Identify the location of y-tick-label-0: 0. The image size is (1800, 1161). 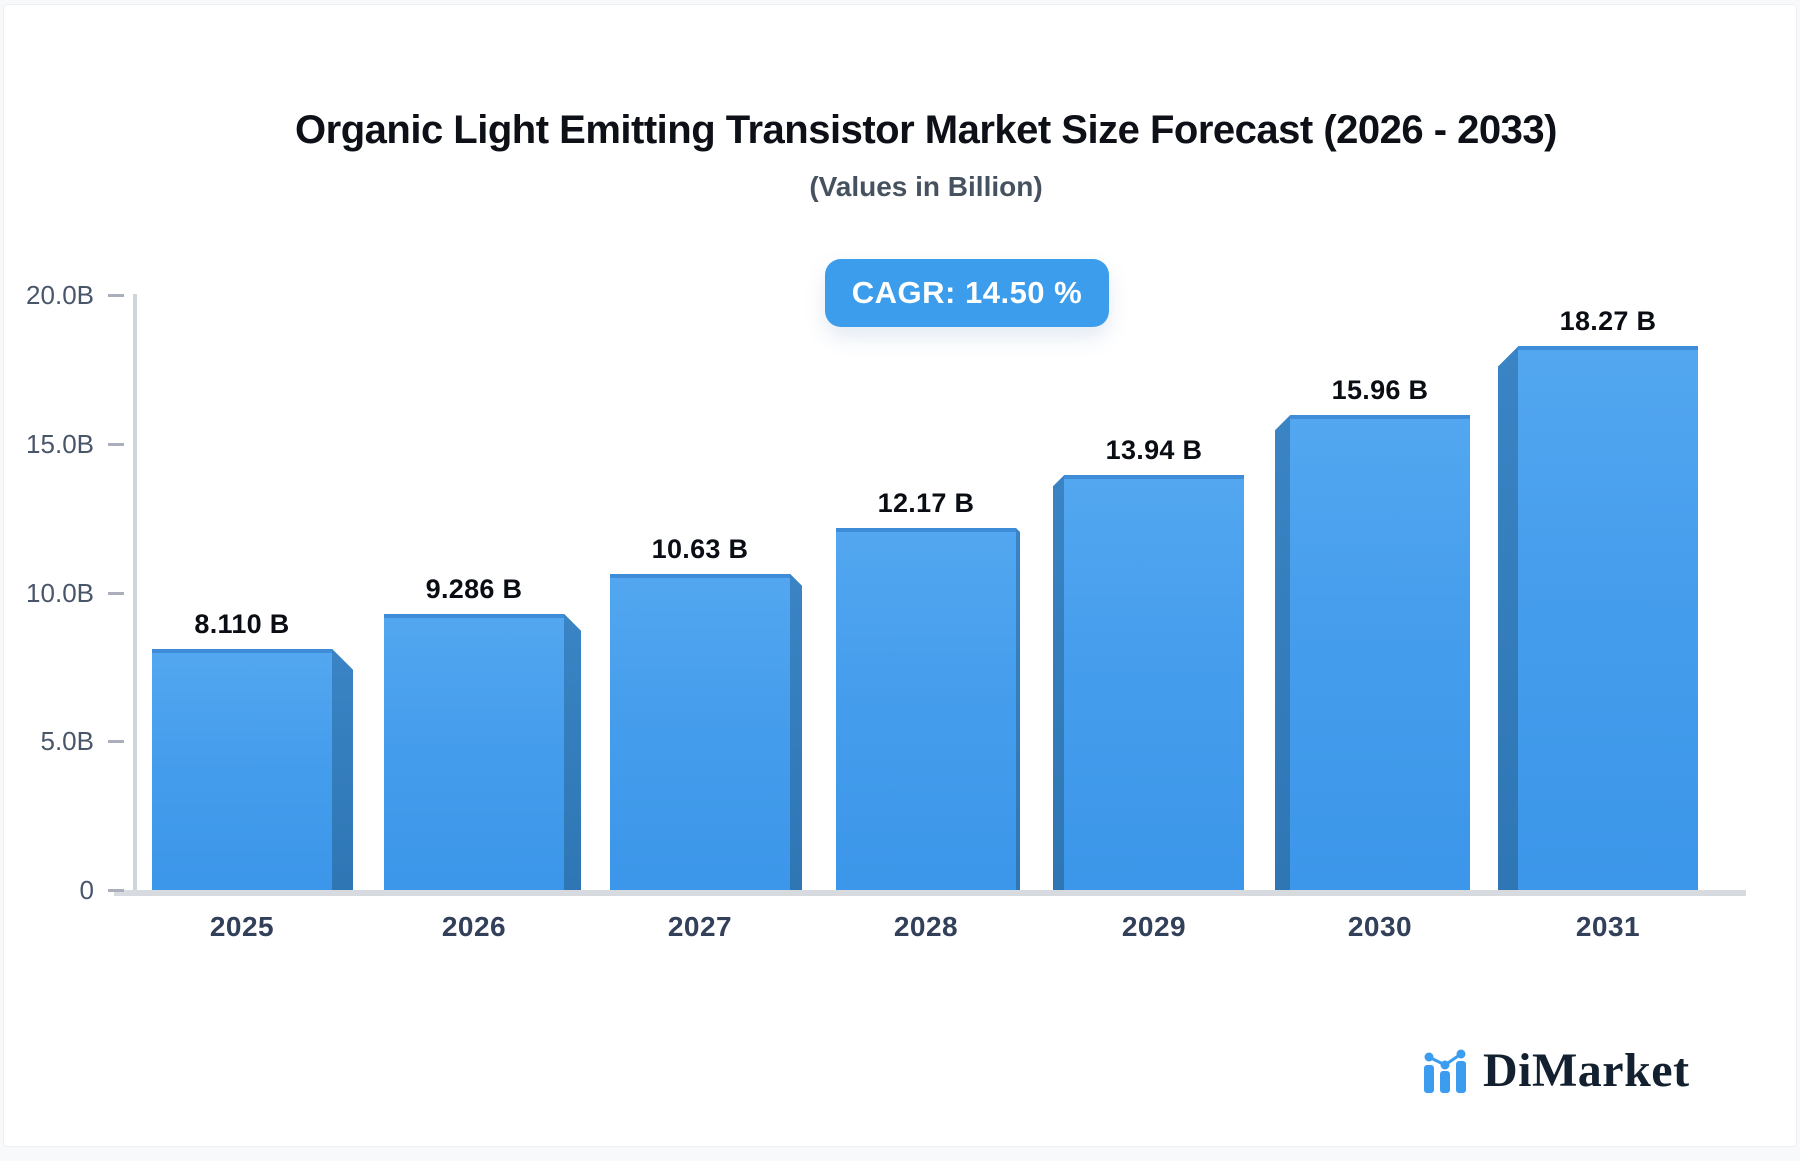
(49, 890).